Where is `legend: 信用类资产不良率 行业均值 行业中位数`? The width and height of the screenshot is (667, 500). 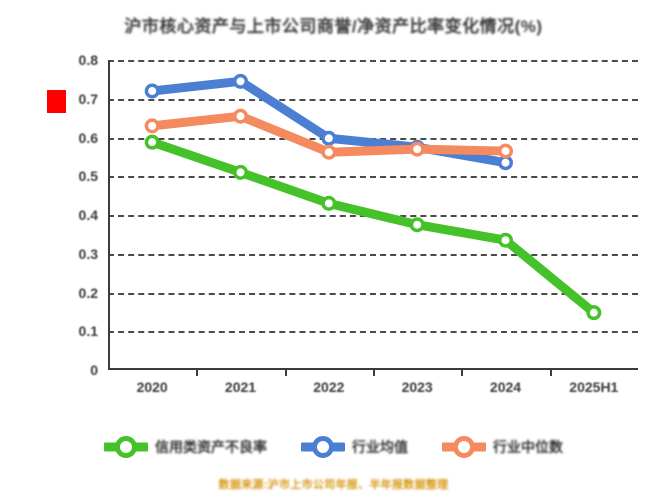 legend: 信用类资产不良率 行业均值 行业中位数 is located at coordinates (333, 447).